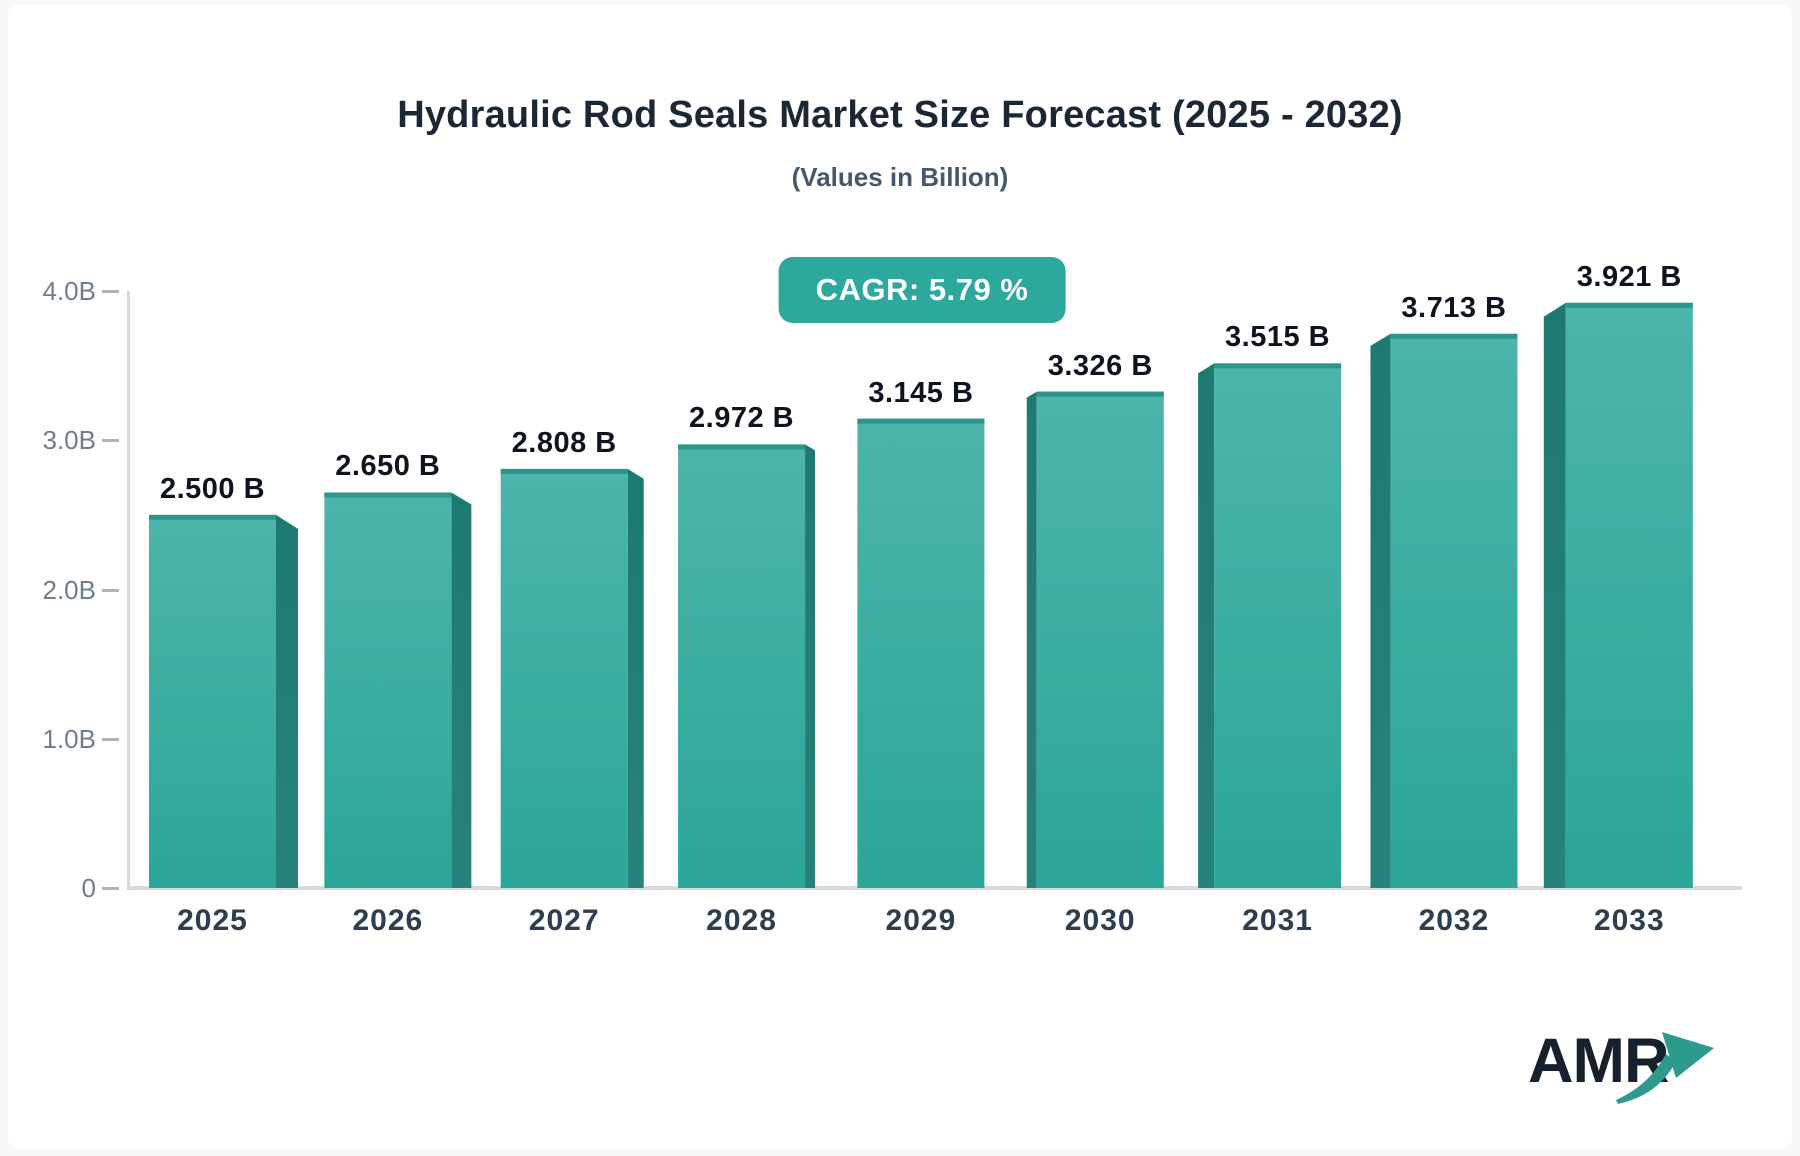 The height and width of the screenshot is (1156, 1800). I want to click on bar-2030, so click(1095, 639).